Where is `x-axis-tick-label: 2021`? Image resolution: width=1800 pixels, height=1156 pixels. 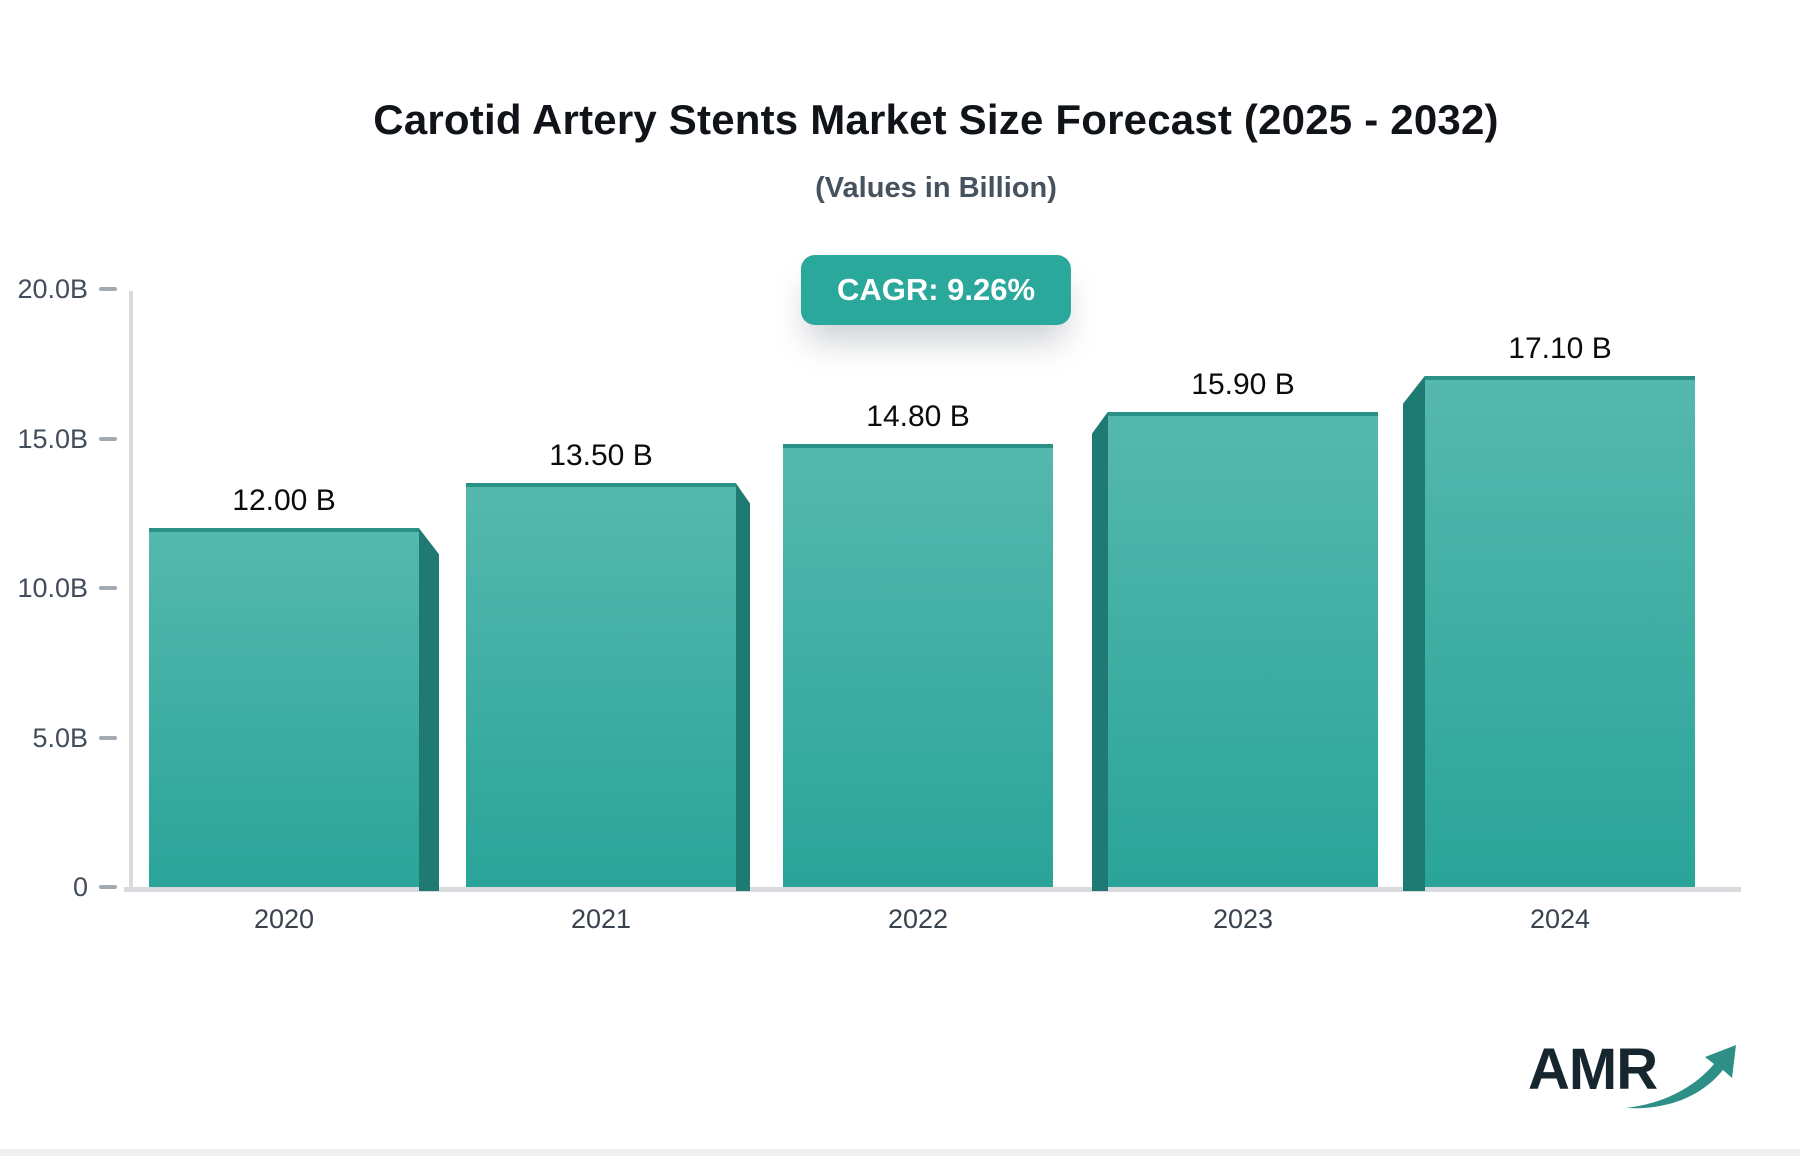
x-axis-tick-label: 2021 is located at coordinates (601, 919).